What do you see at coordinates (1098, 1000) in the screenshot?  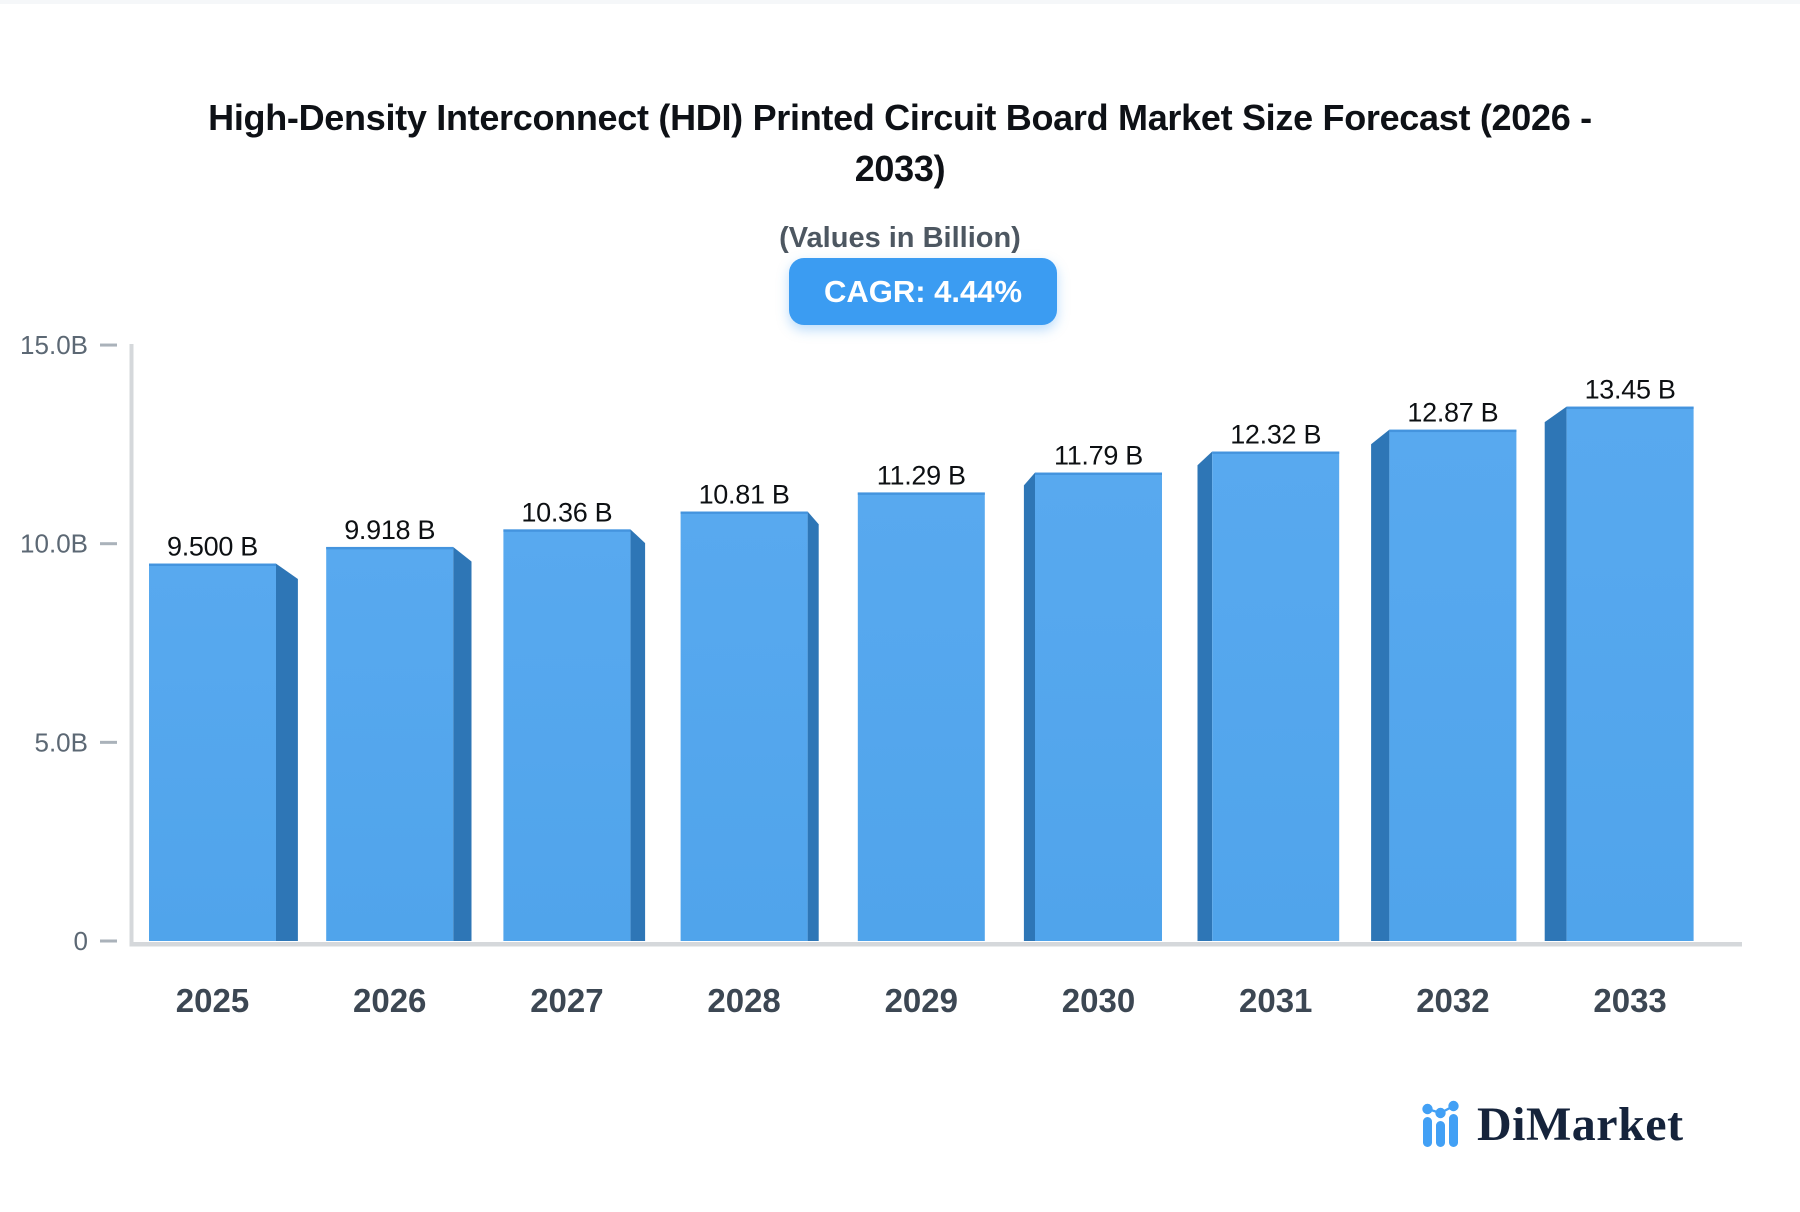 I see `x-axis-label: 2030` at bounding box center [1098, 1000].